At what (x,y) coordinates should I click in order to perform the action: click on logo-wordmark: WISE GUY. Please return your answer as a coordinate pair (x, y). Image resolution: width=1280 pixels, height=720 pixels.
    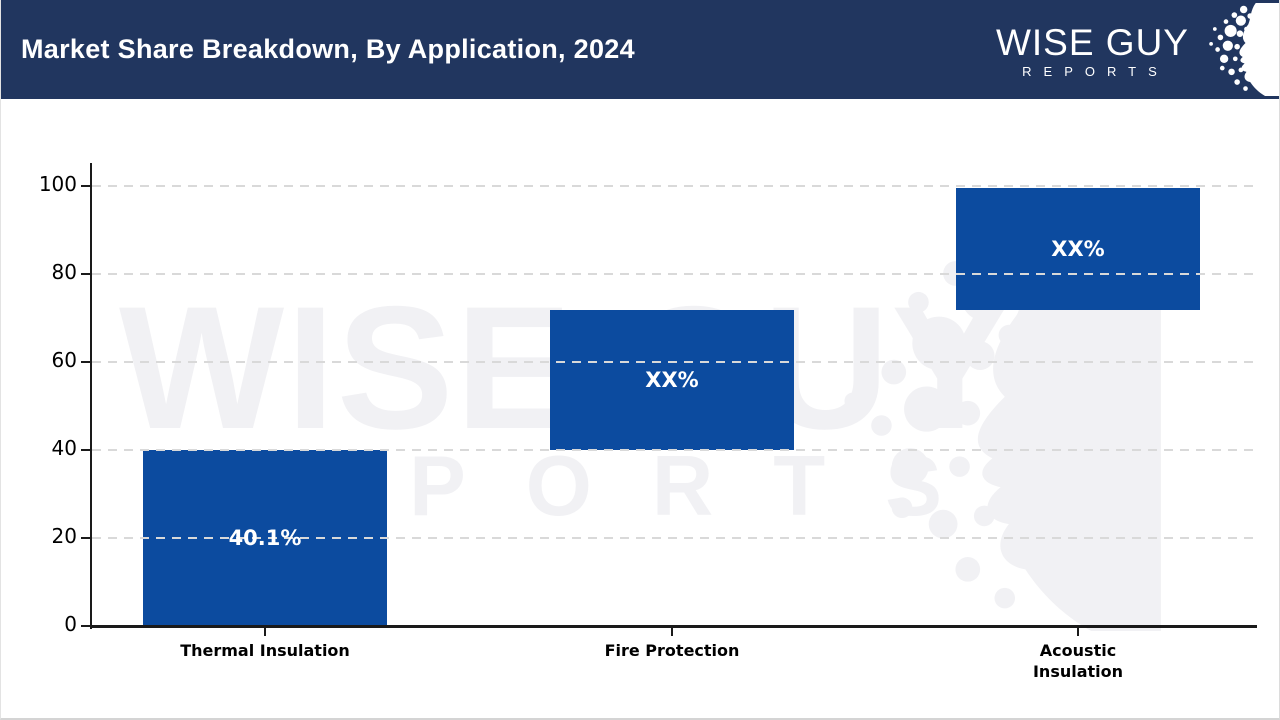
    Looking at the image, I should click on (1092, 42).